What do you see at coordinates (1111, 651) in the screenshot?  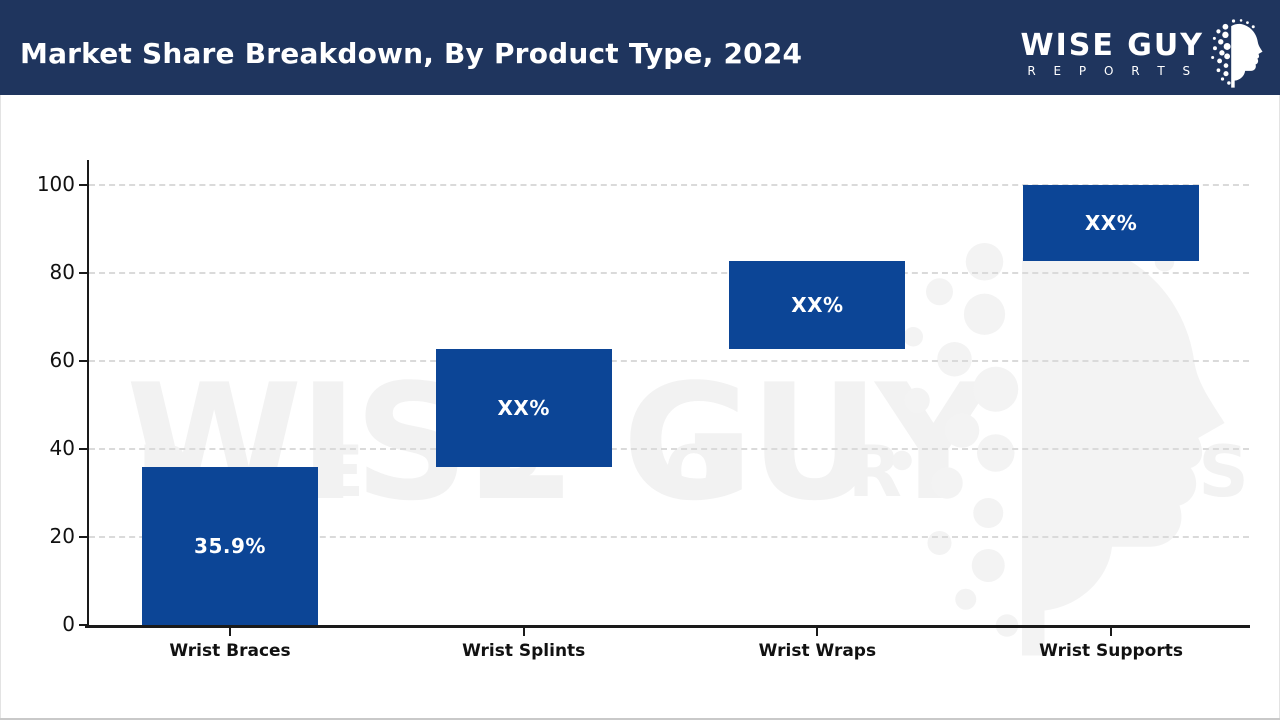 I see `x-category-label: Wrist Supports` at bounding box center [1111, 651].